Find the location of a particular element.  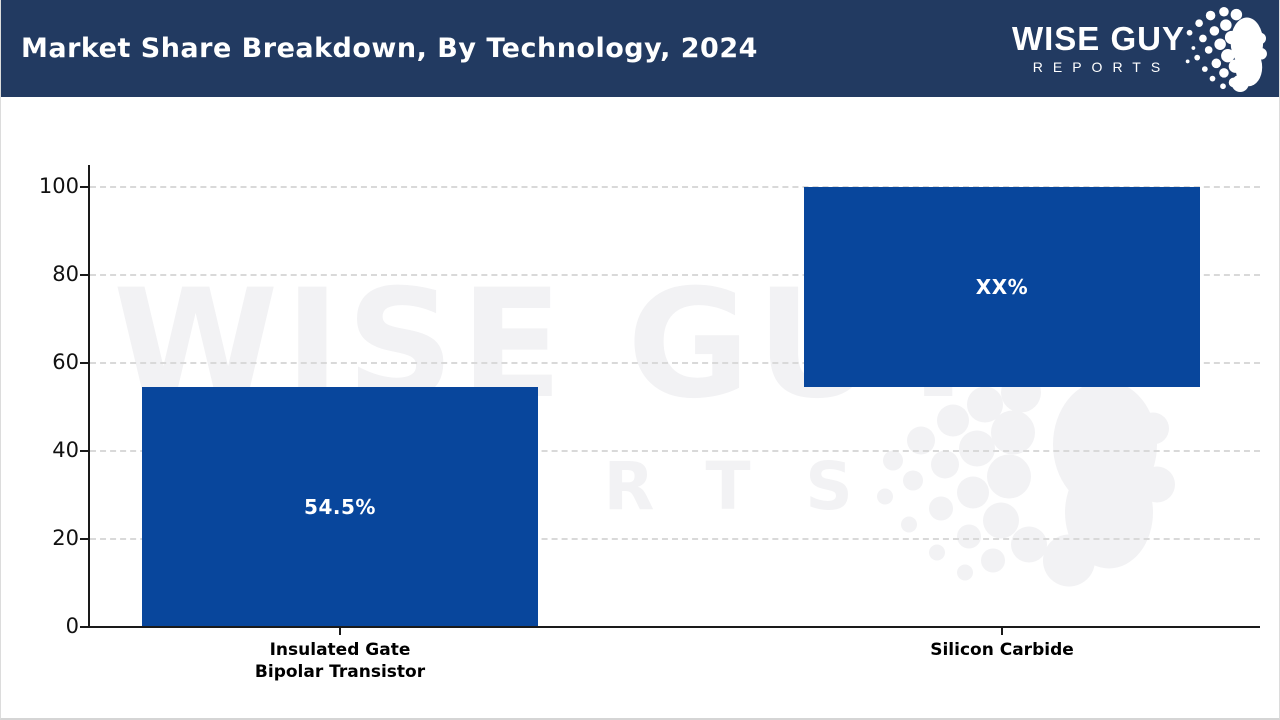

bar-value-label: XX% is located at coordinates (1002, 287).